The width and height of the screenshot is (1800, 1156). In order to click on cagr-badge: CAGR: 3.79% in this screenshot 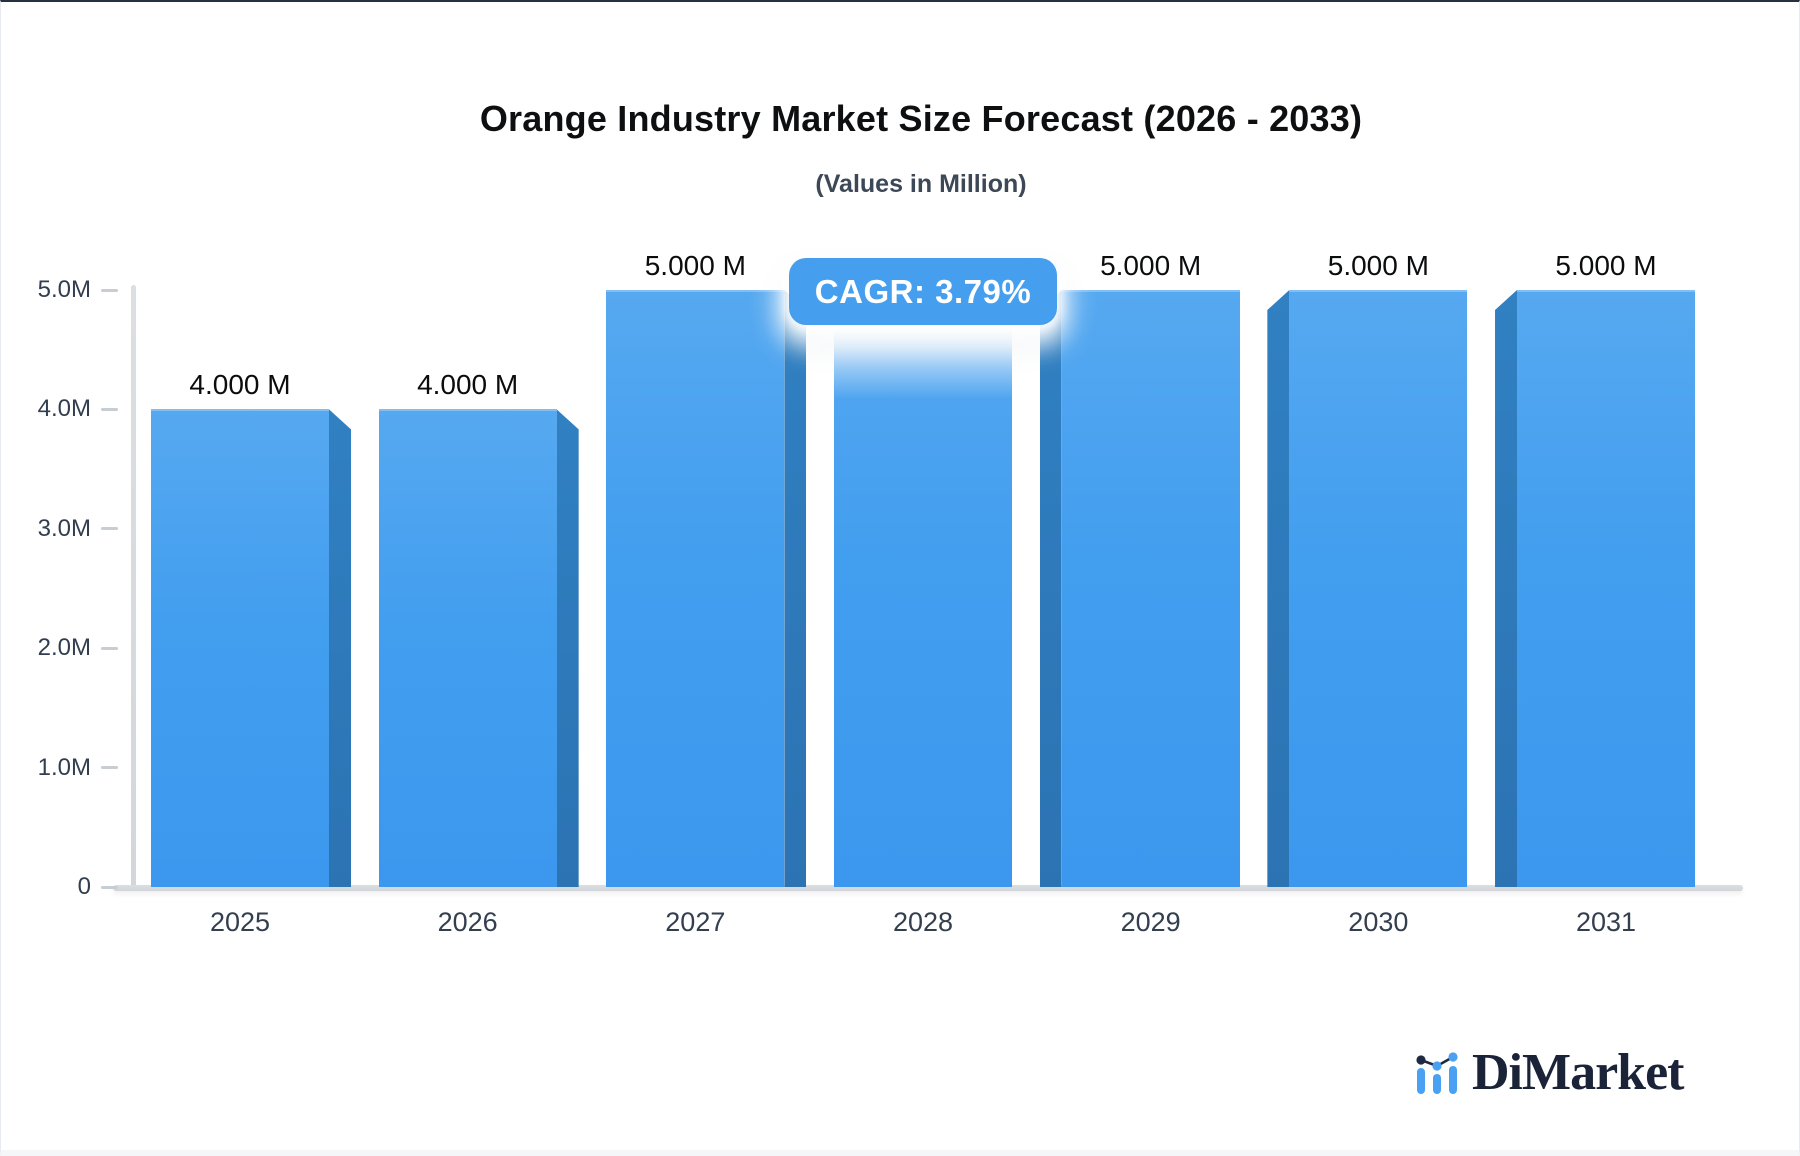, I will do `click(923, 291)`.